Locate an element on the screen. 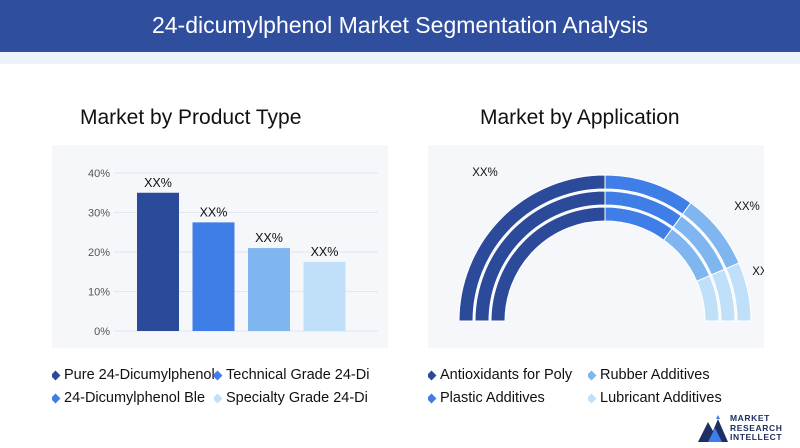 The image size is (800, 448). legend-item-plastic: Plastic Additives is located at coordinates (508, 398).